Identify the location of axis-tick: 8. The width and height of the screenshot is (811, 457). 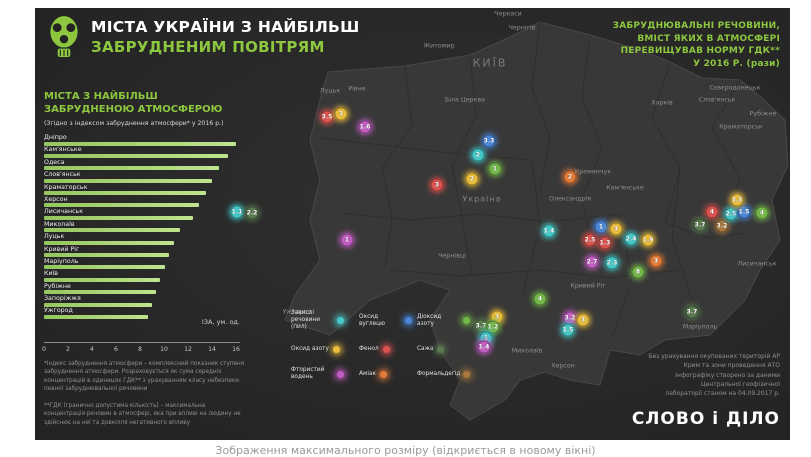
(140, 349).